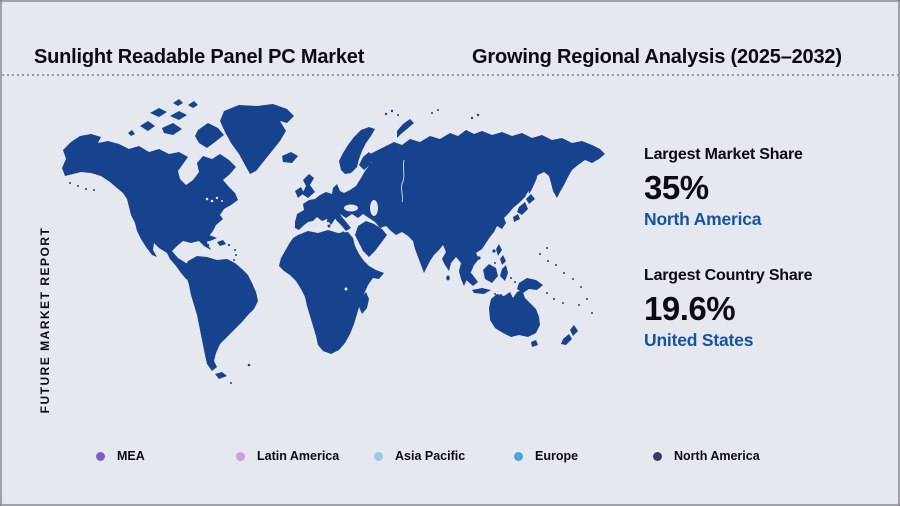  I want to click on legend-label: Asia Pacific, so click(430, 456).